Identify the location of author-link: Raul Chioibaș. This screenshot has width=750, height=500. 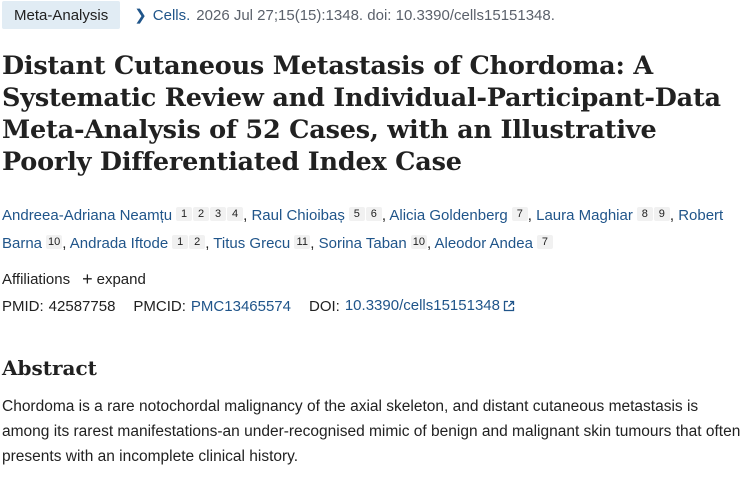
(298, 215).